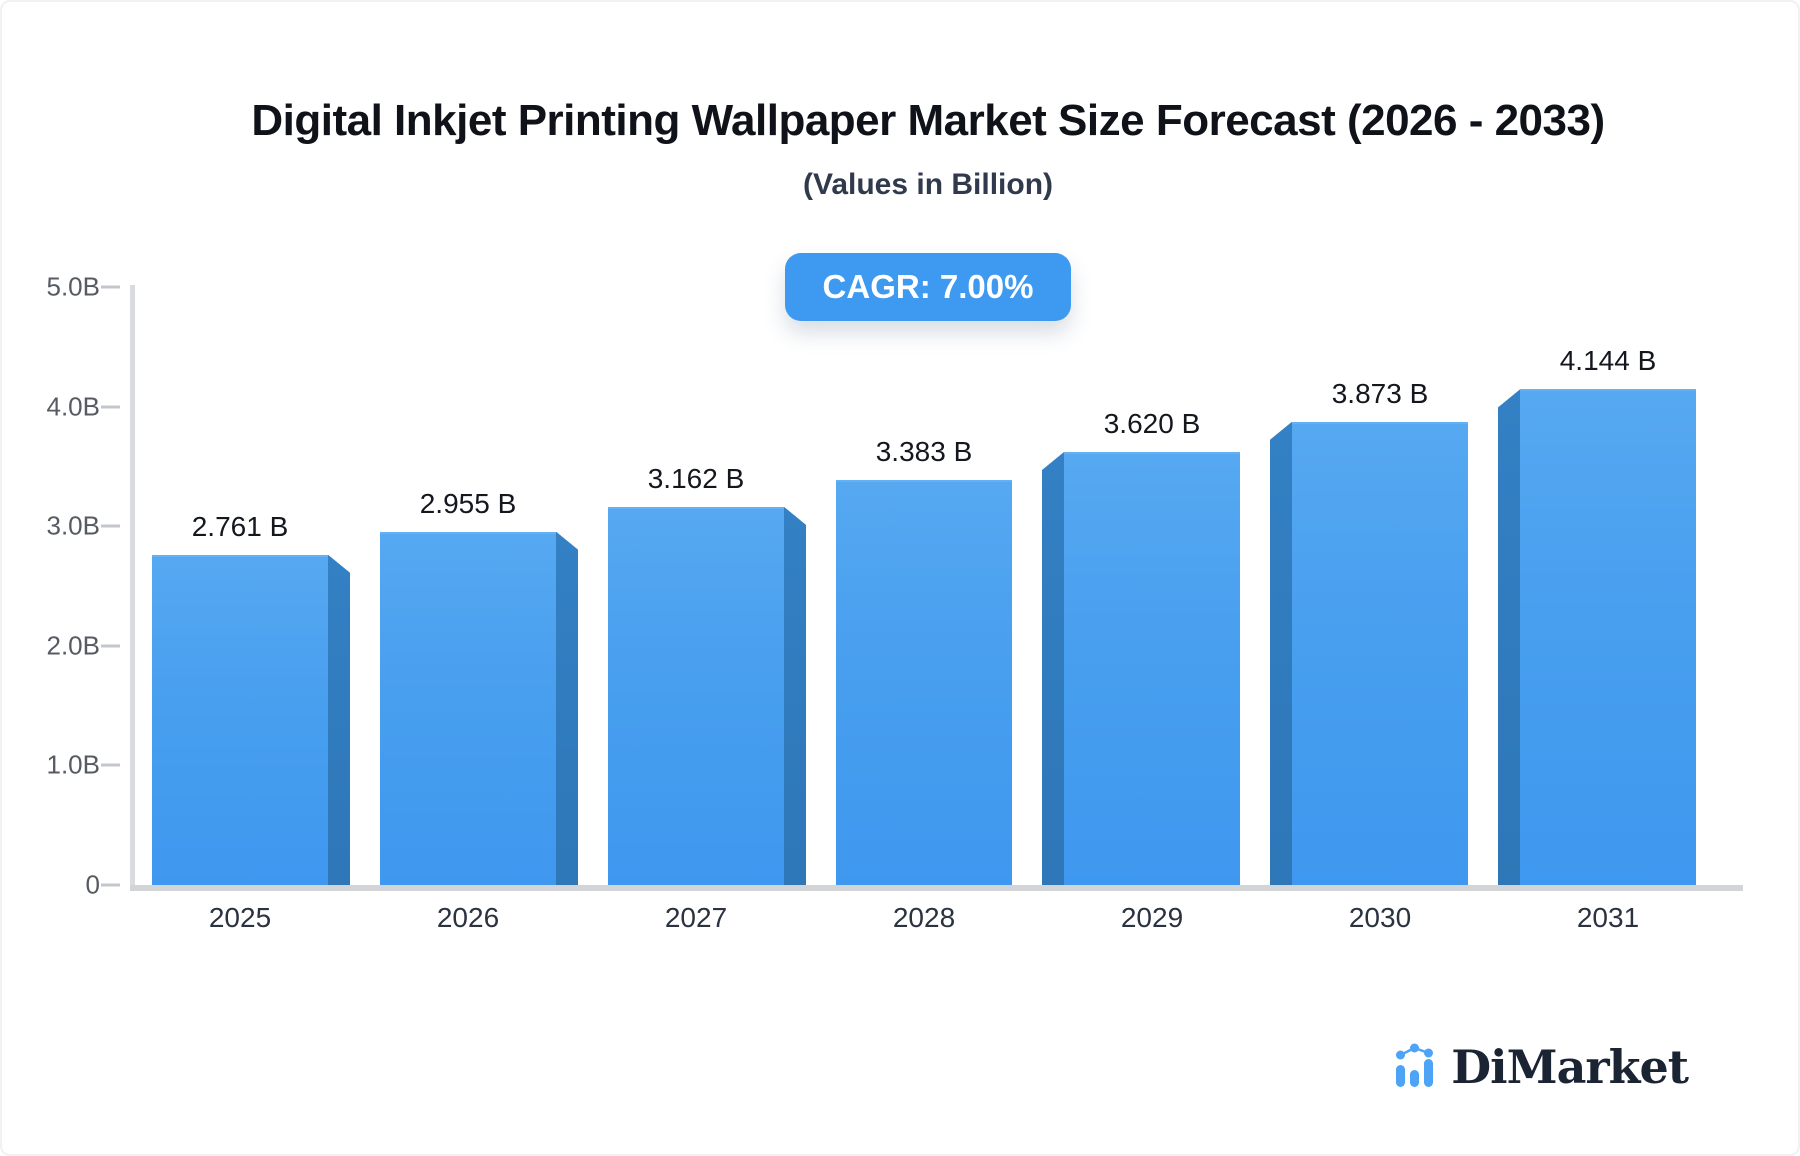  Describe the element at coordinates (240, 719) in the screenshot. I see `bar-2025` at that location.